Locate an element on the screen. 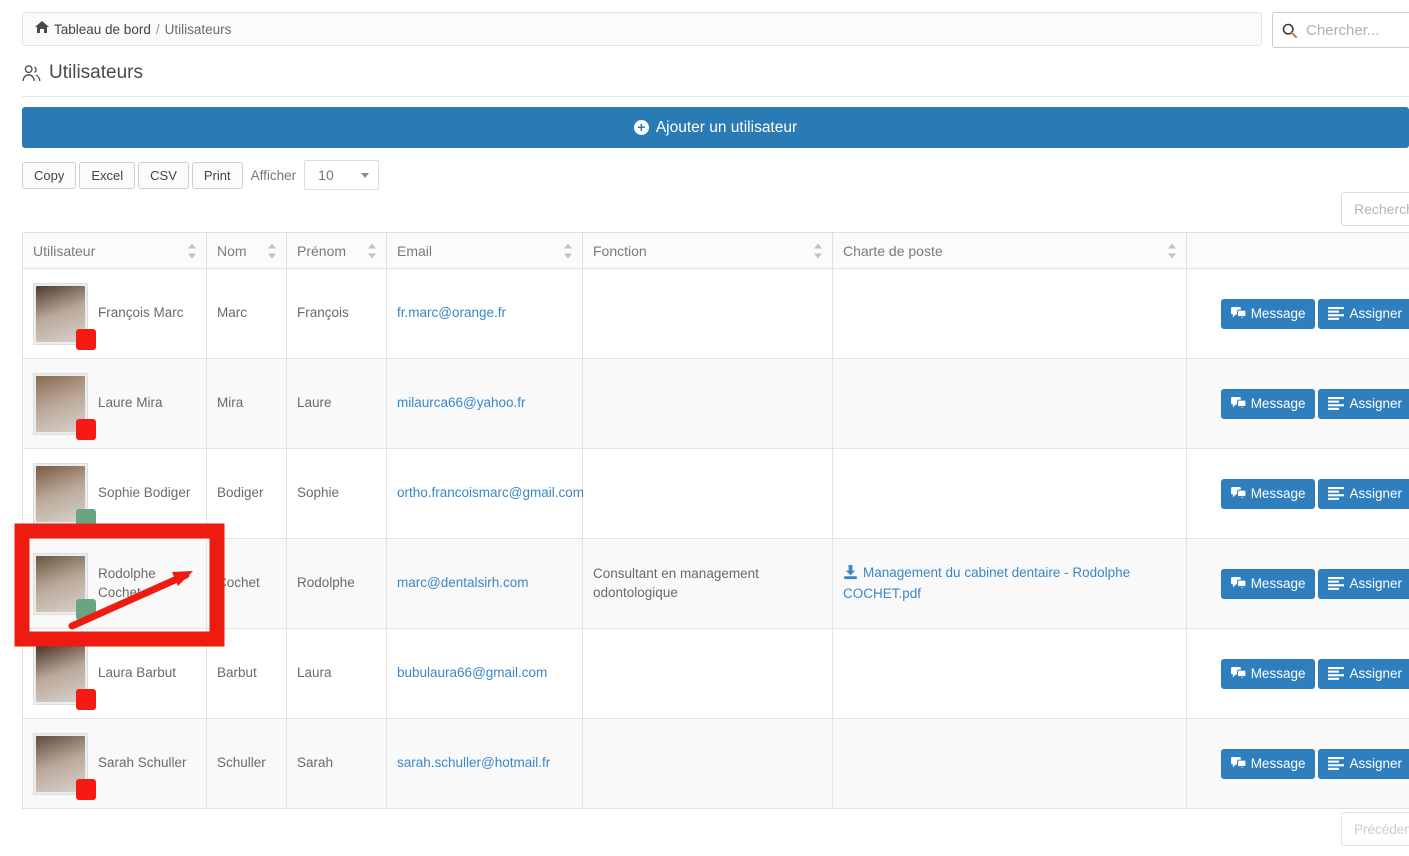 This screenshot has height=856, width=1409. page-title-text: Utilisateurs is located at coordinates (96, 72).